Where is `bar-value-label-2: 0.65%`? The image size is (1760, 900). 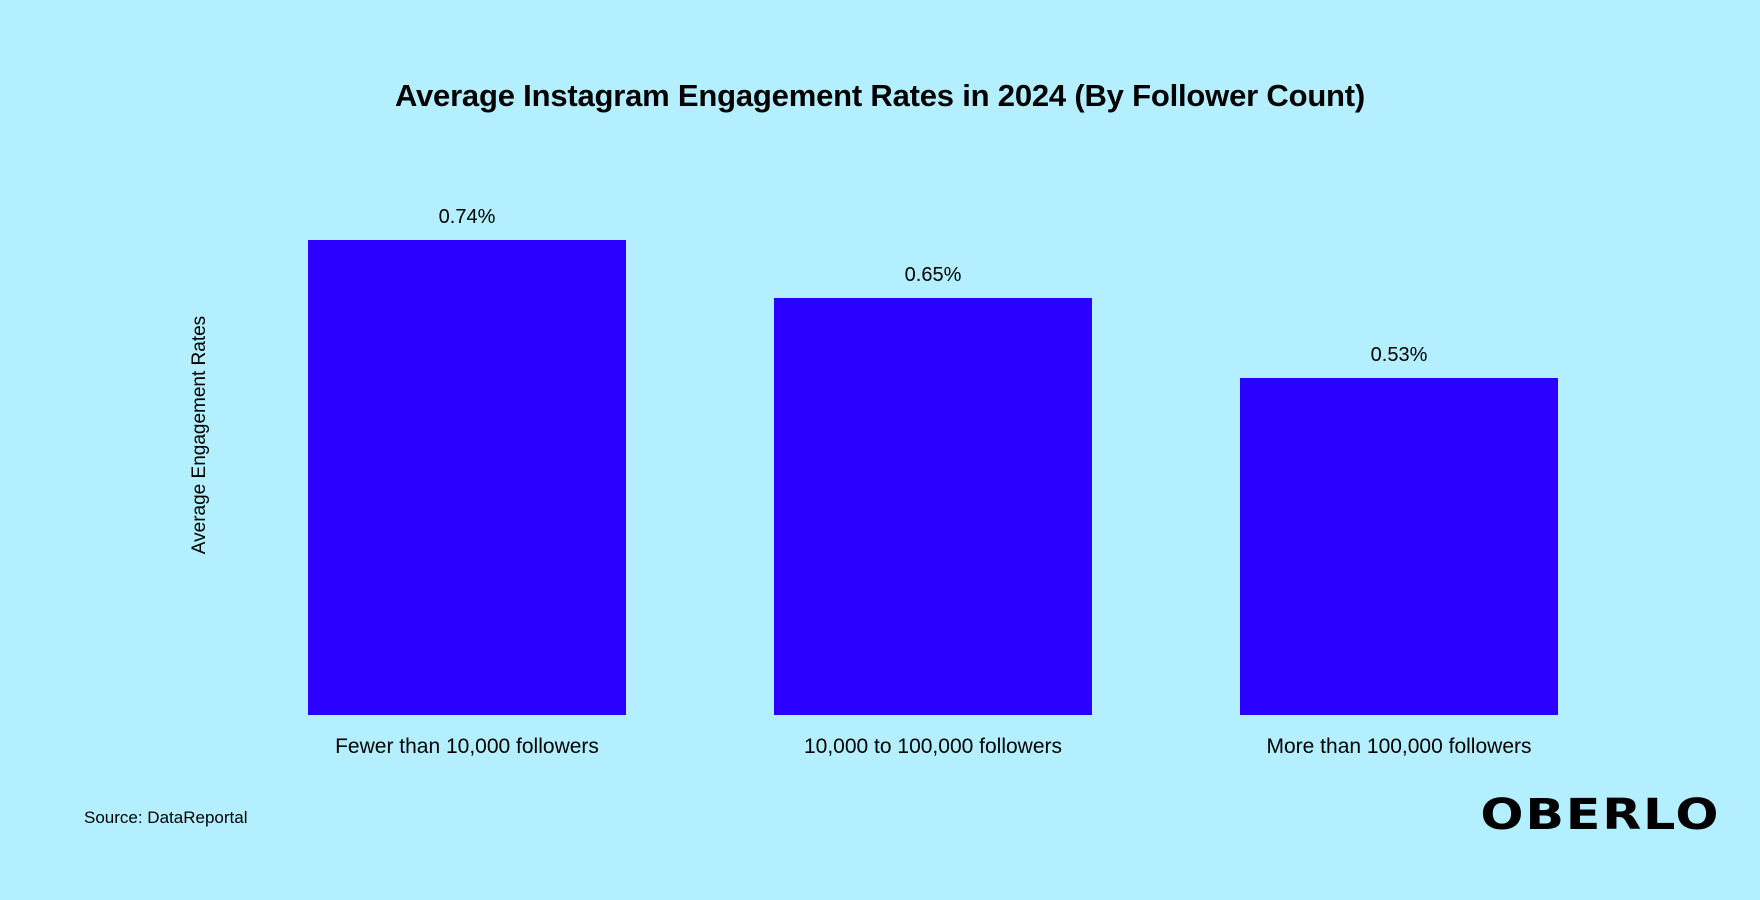 bar-value-label-2: 0.65% is located at coordinates (933, 275).